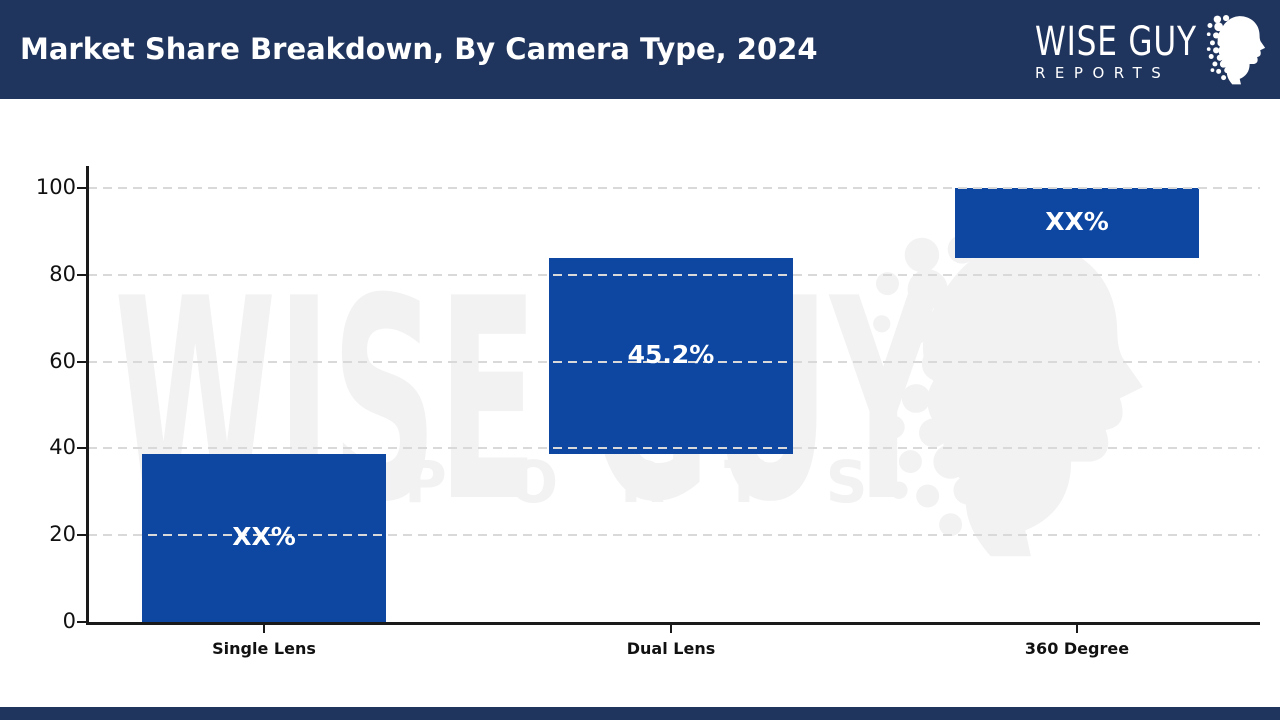 This screenshot has height=720, width=1280. I want to click on gridline-y60, so click(674, 361).